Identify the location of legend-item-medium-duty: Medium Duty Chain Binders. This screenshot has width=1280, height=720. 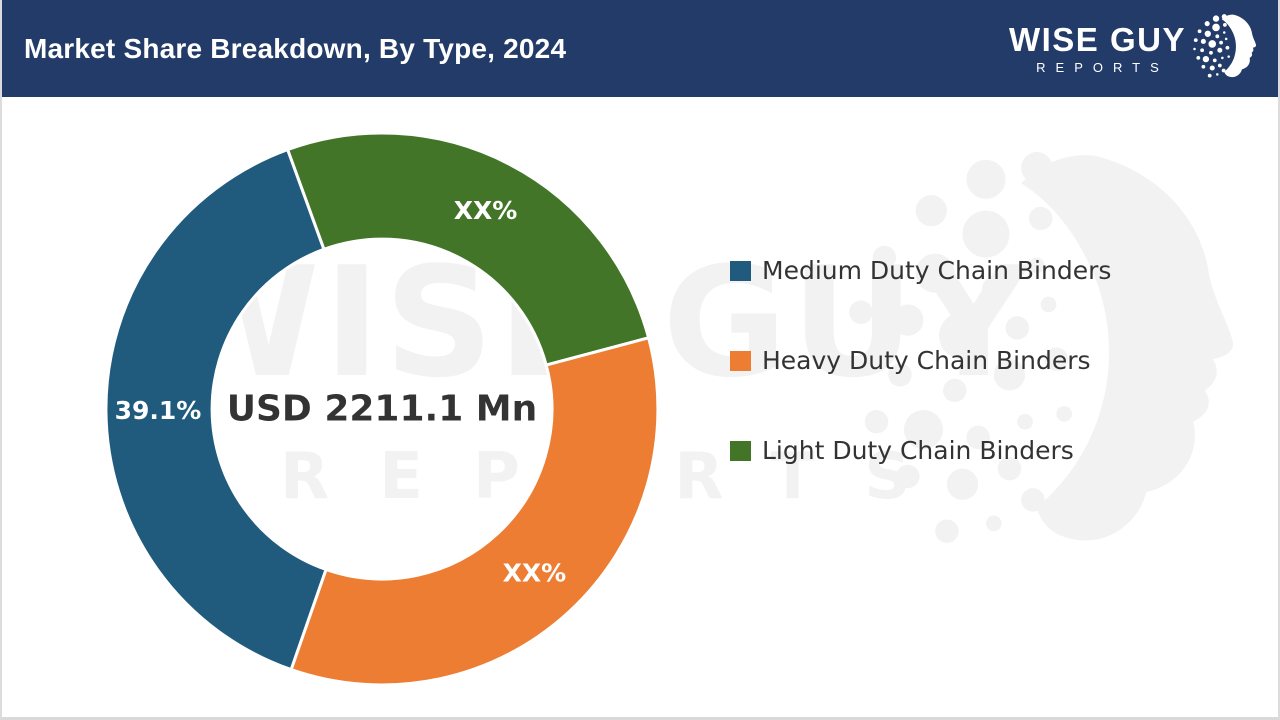
(920, 271).